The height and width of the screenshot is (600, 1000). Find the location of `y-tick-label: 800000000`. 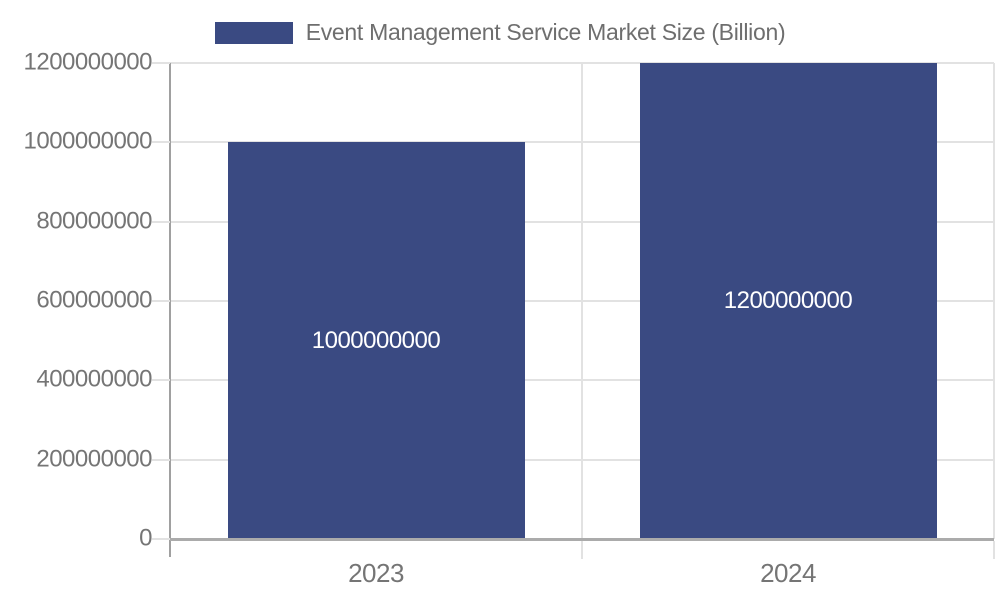

y-tick-label: 800000000 is located at coordinates (94, 221).